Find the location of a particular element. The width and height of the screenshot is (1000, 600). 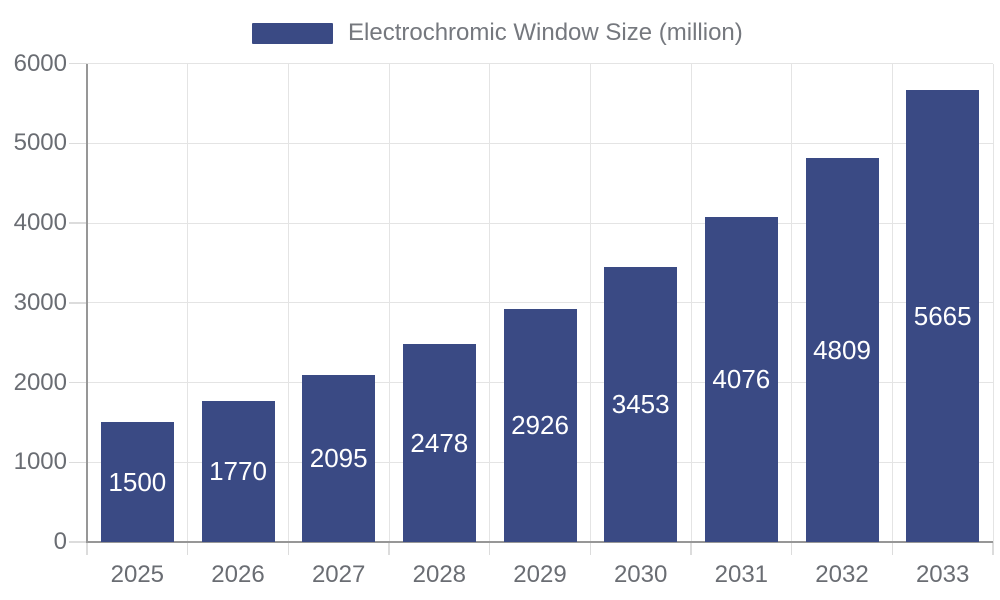

y-label-1000: 1000 is located at coordinates (40, 462).